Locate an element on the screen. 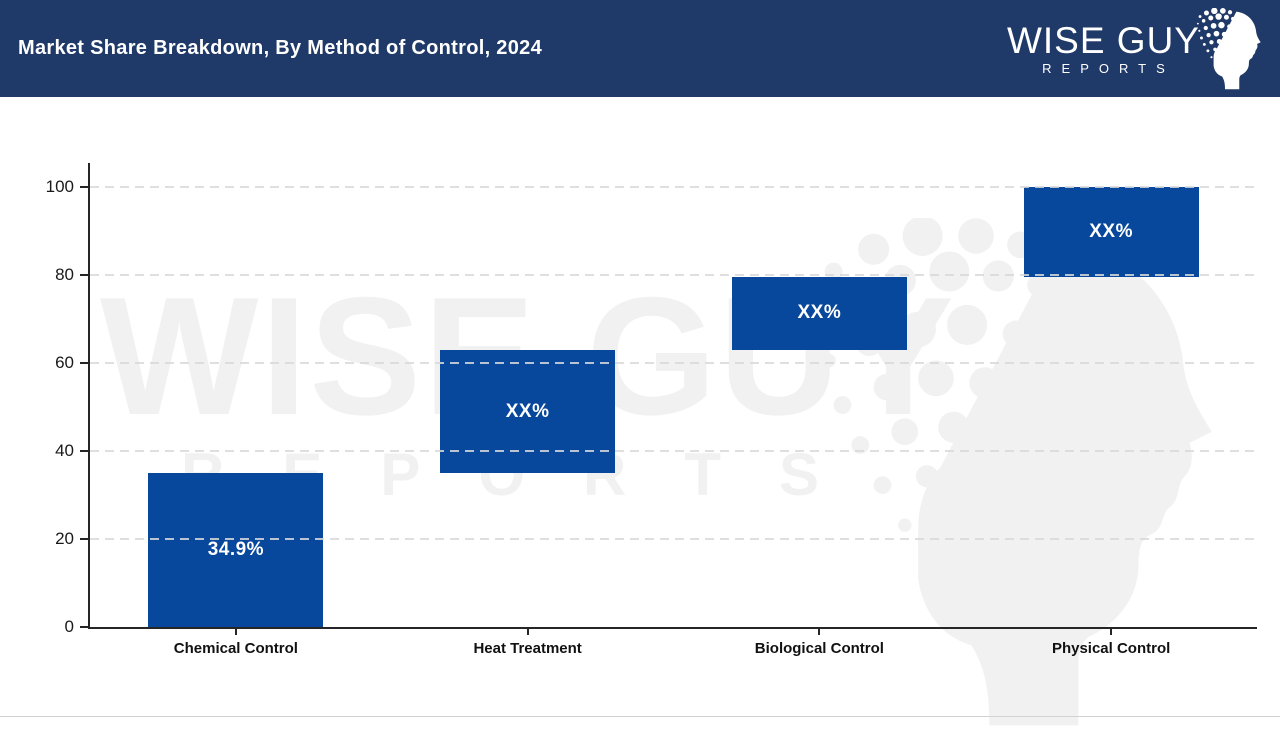 Image resolution: width=1280 pixels, height=730 pixels. y-axis-tick-label: 60 is located at coordinates (64, 362).